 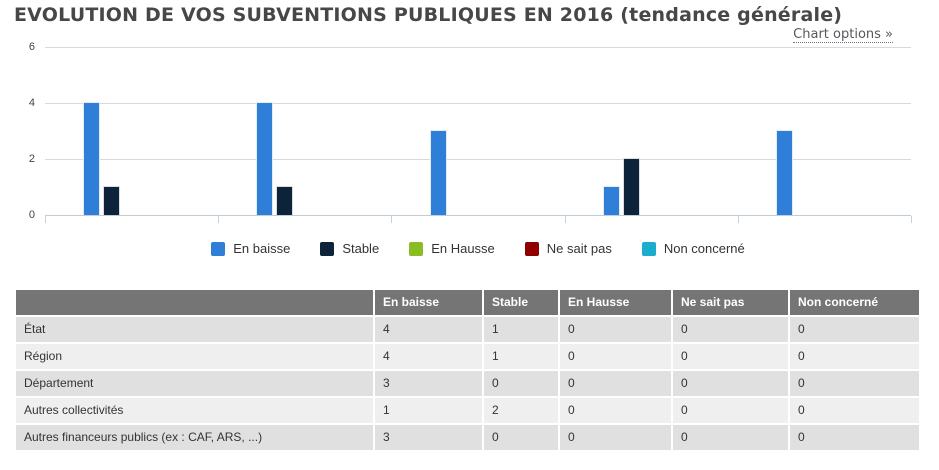 I want to click on legend-swatch-en-hausse, so click(x=416, y=248).